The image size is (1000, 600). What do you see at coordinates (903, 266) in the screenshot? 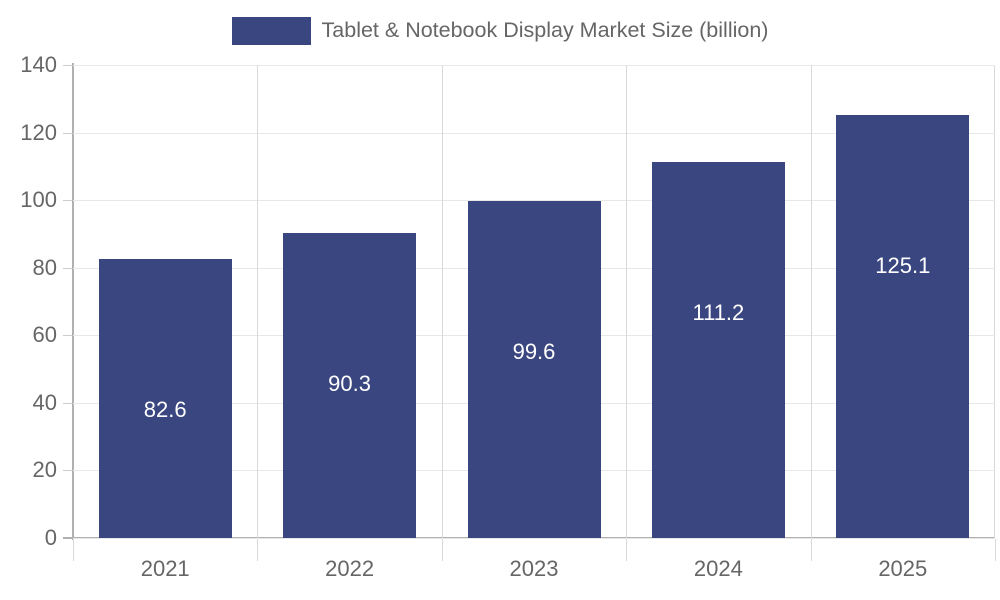
I see `bar-value-label: 125.1` at bounding box center [903, 266].